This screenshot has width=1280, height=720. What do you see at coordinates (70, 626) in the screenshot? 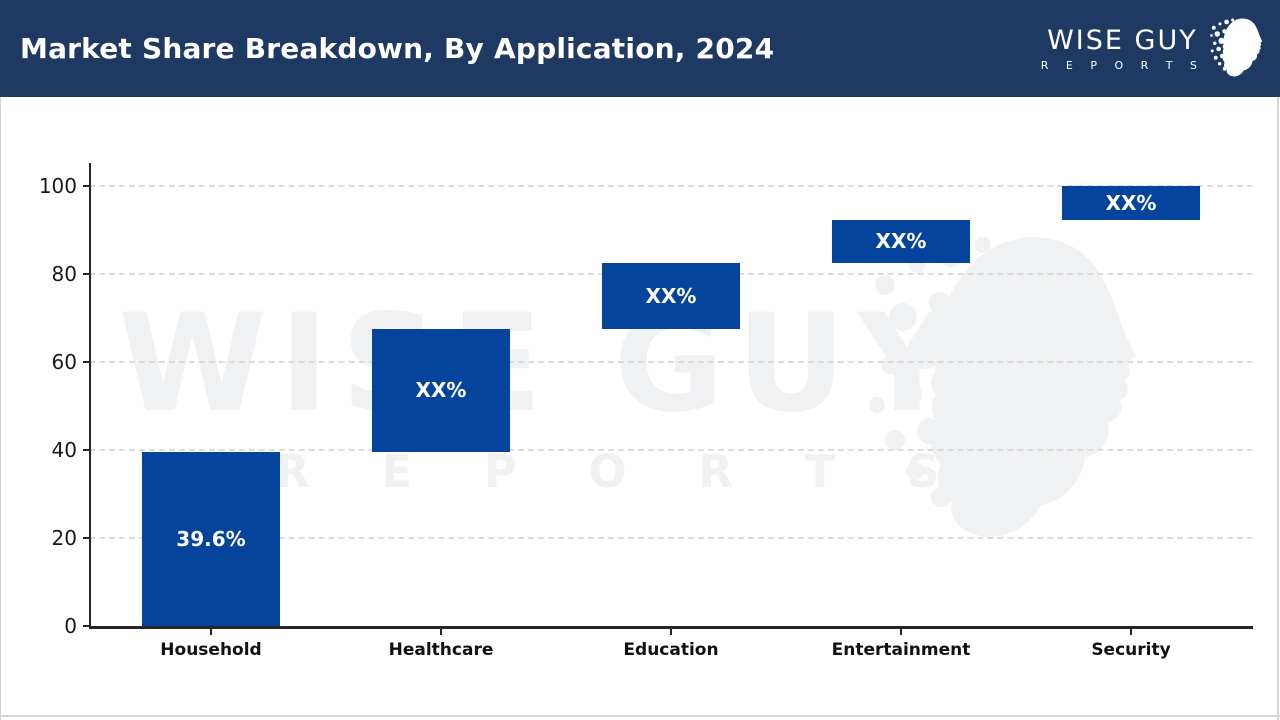
I see `y-tick-label-0: 0` at bounding box center [70, 626].